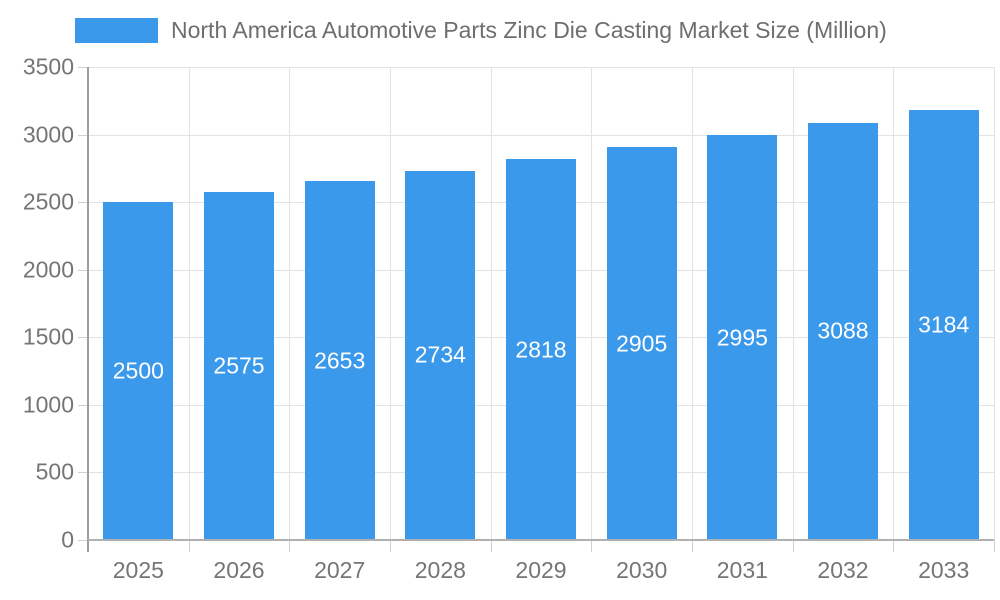 This screenshot has width=1000, height=600. I want to click on y-axis-tick-label: 3500, so click(48, 66).